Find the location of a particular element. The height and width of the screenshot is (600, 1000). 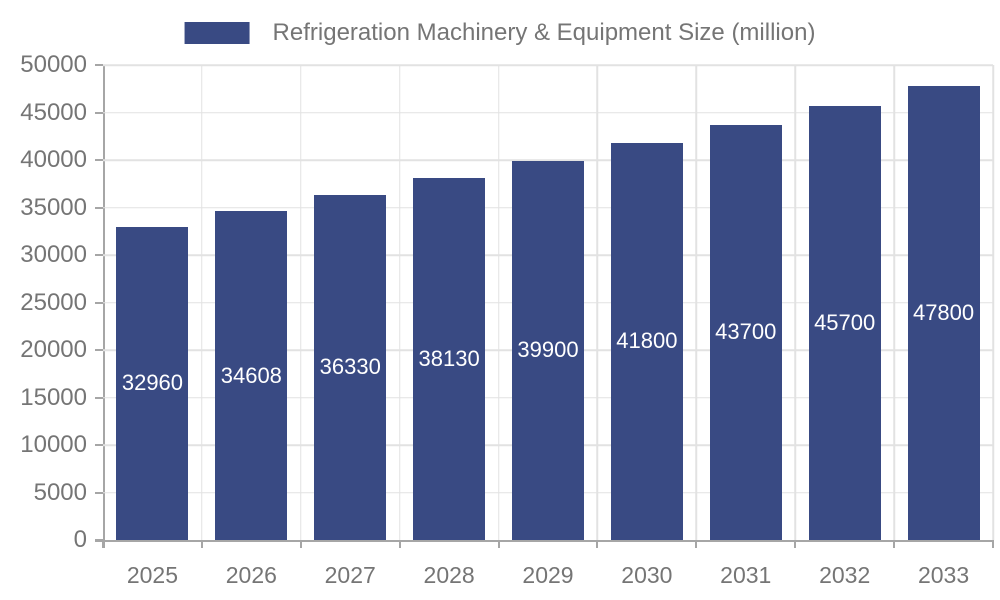

bar-2027 is located at coordinates (350, 367).